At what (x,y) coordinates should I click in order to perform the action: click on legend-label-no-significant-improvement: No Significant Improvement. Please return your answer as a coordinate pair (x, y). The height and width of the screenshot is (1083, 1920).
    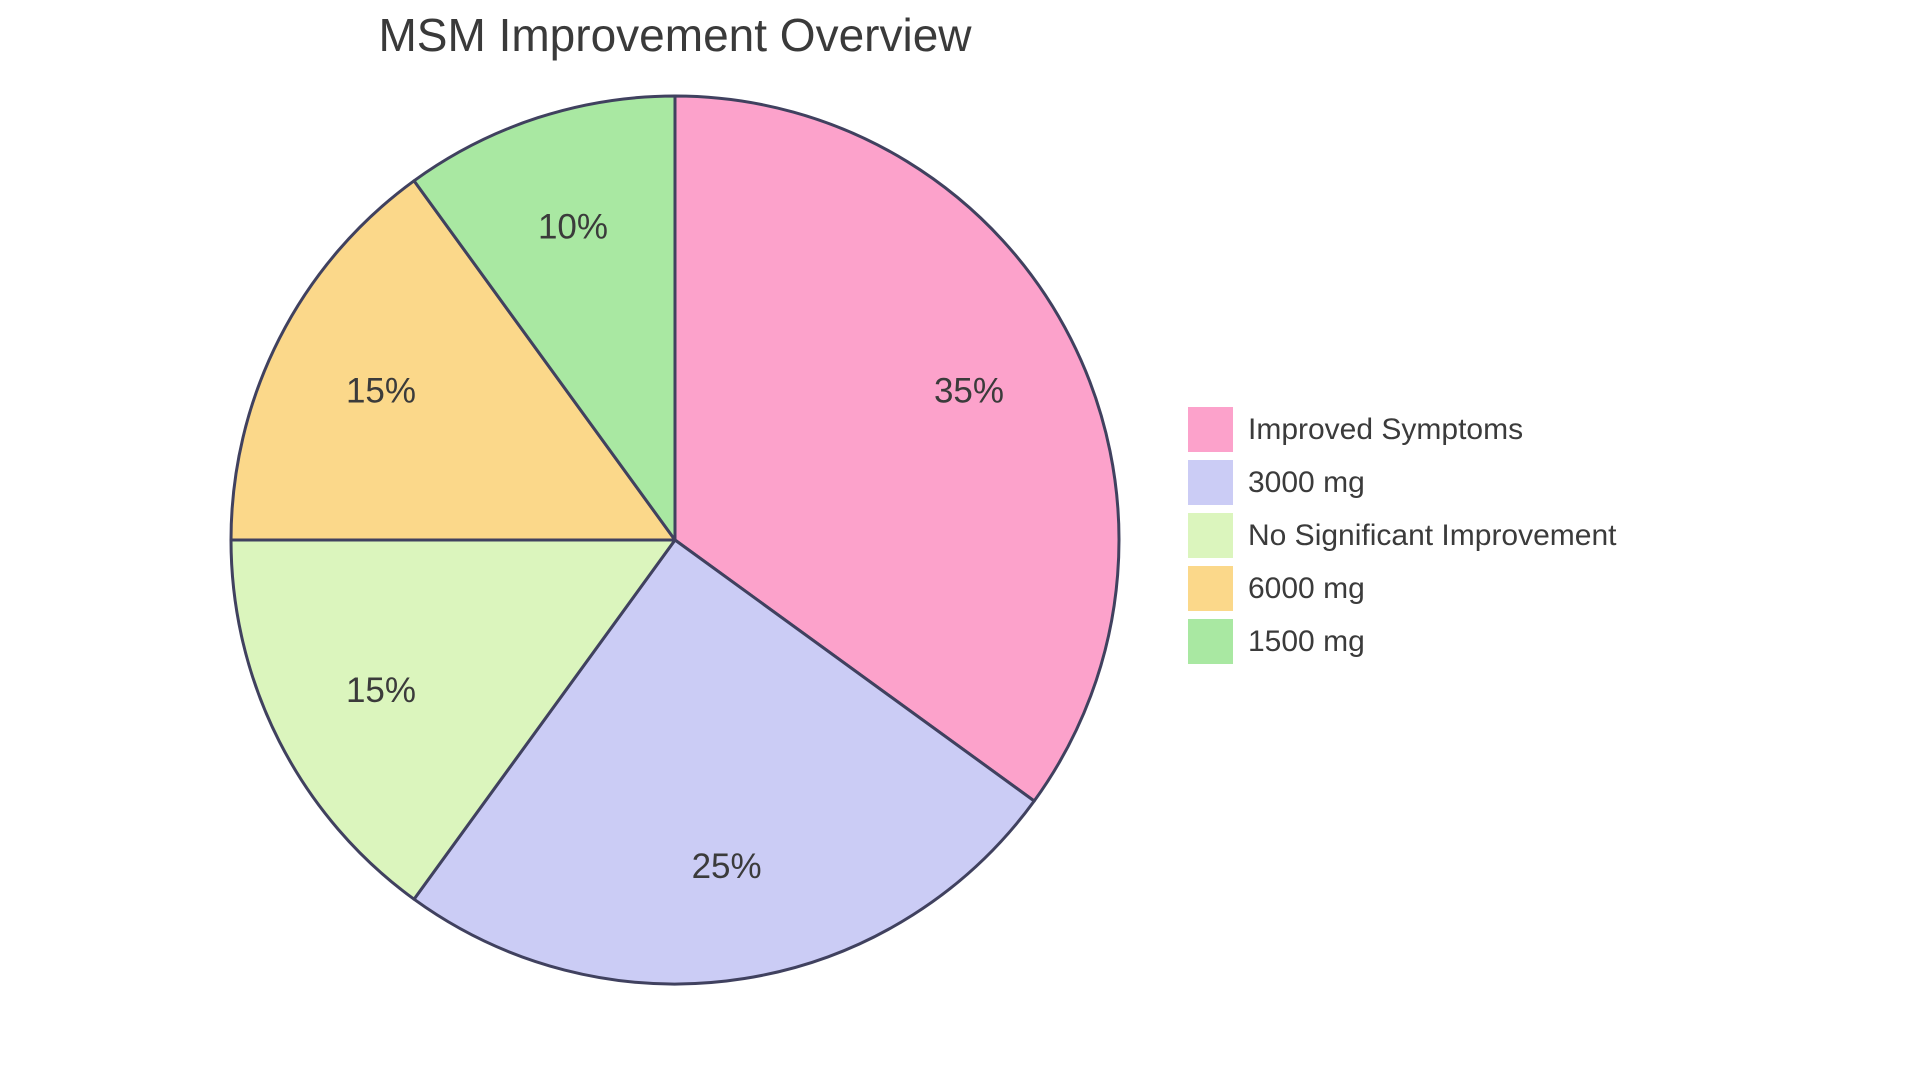
    Looking at the image, I should click on (1432, 535).